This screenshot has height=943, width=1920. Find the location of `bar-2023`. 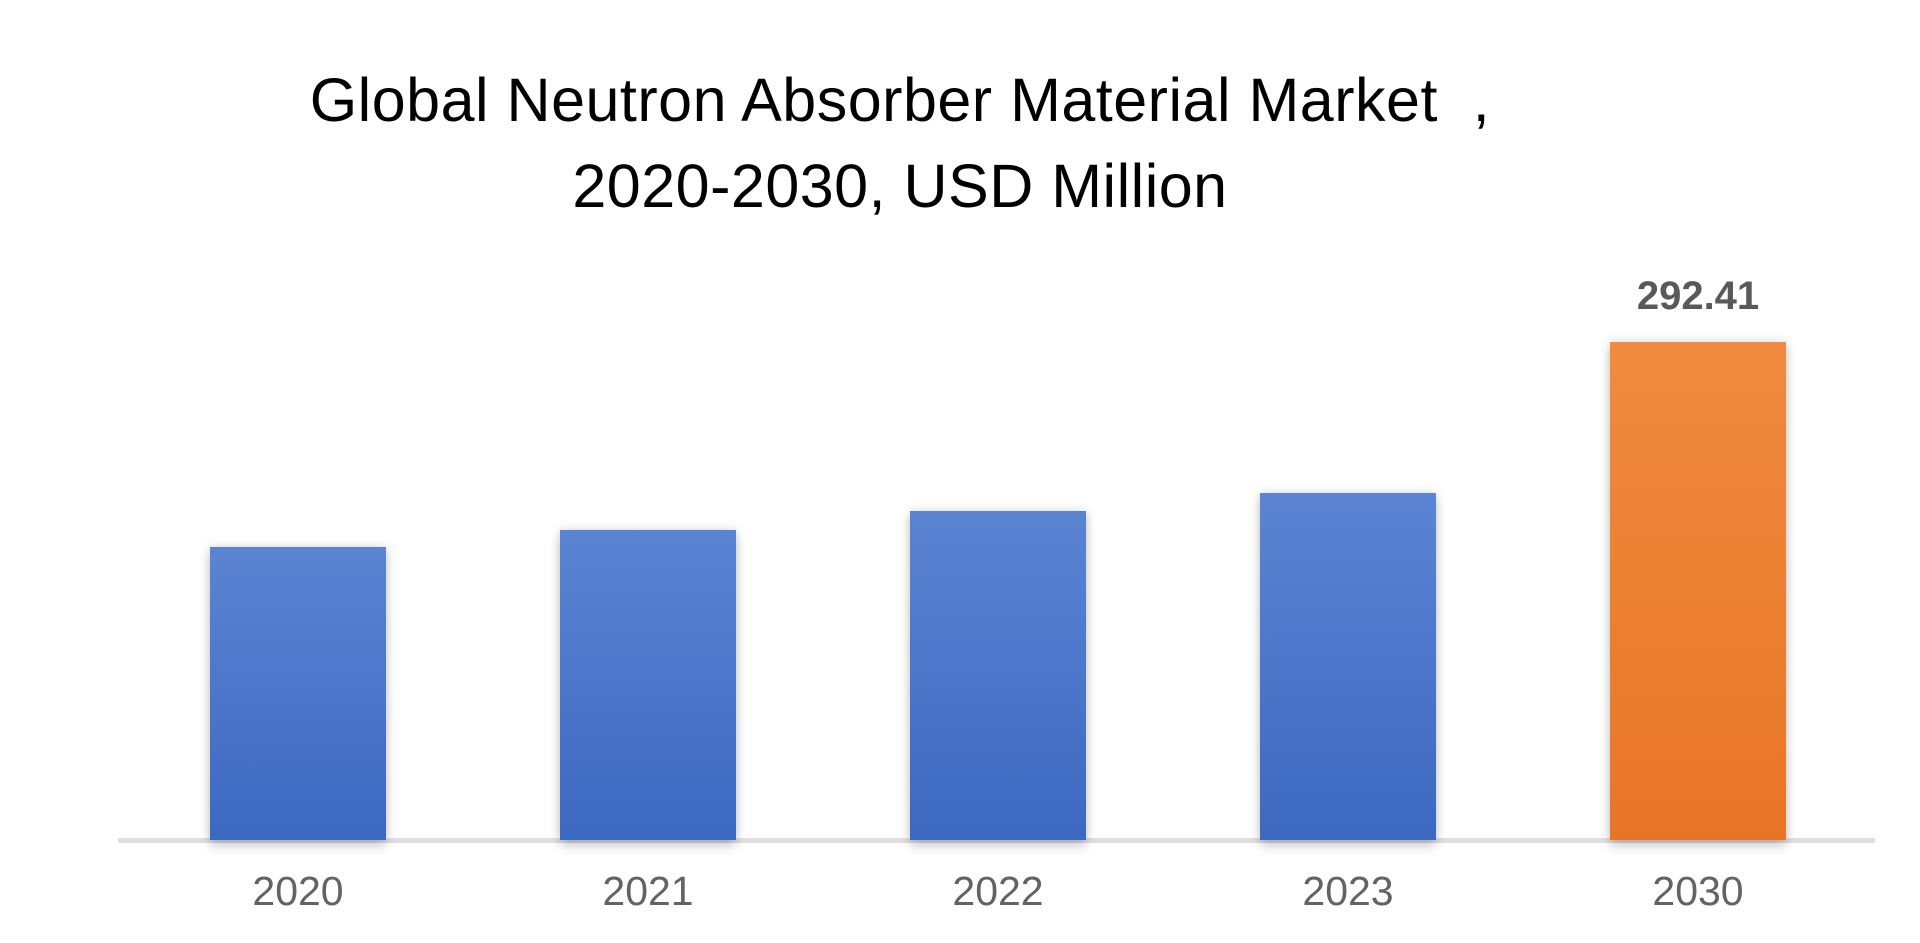

bar-2023 is located at coordinates (1348, 666).